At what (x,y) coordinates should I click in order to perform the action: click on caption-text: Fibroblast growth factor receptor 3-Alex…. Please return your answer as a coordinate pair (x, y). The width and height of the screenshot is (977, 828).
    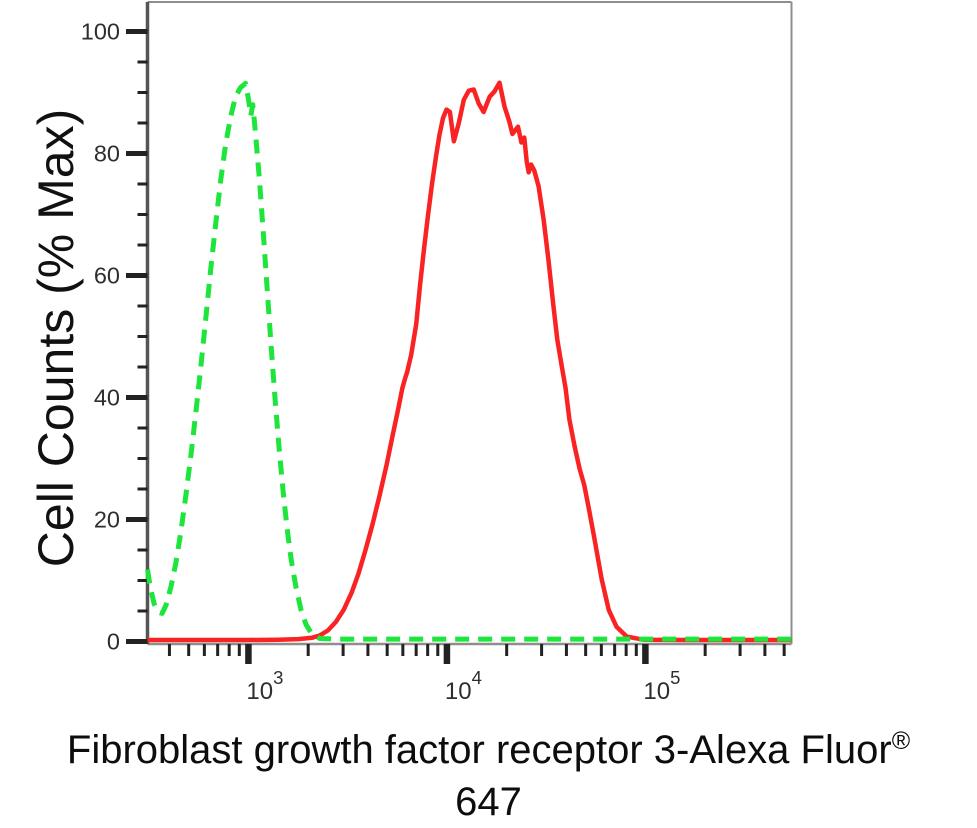
    Looking at the image, I should click on (479, 750).